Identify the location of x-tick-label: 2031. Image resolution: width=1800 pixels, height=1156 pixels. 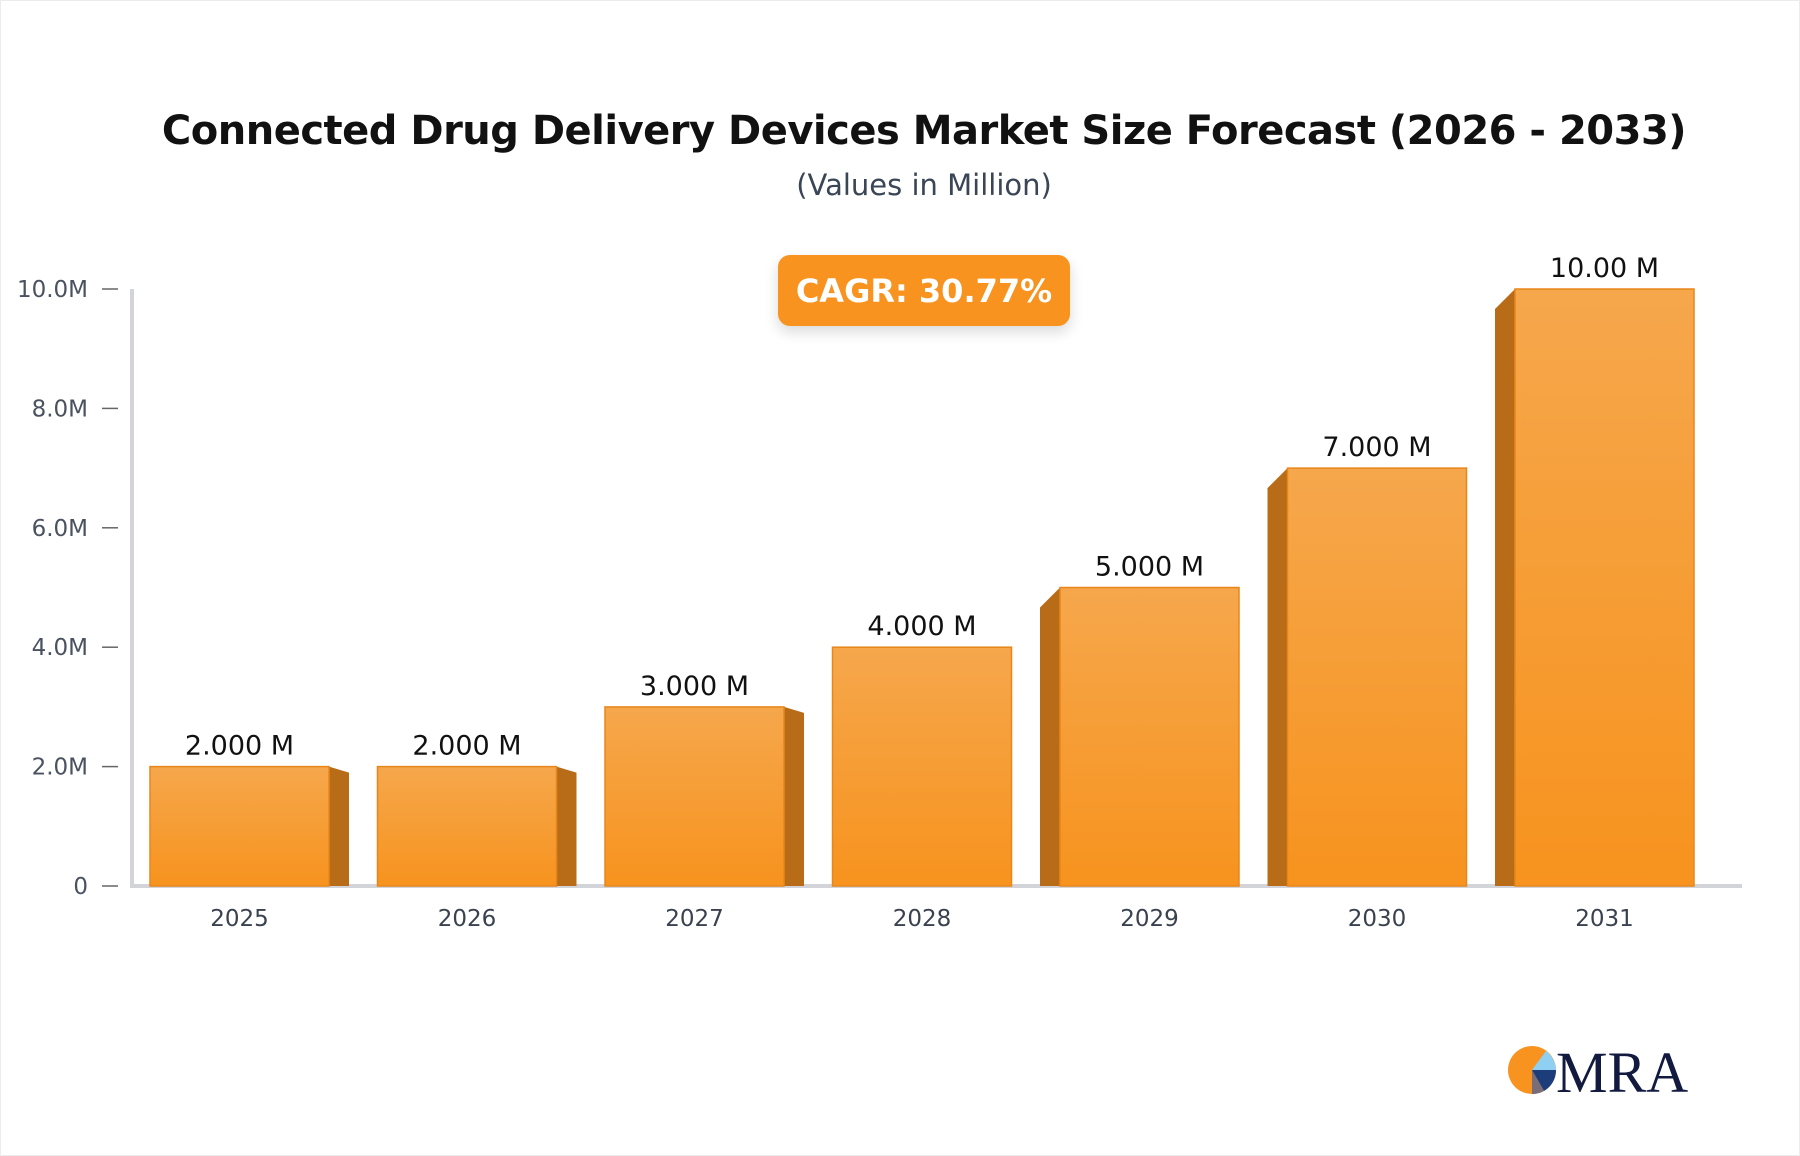
(1604, 919).